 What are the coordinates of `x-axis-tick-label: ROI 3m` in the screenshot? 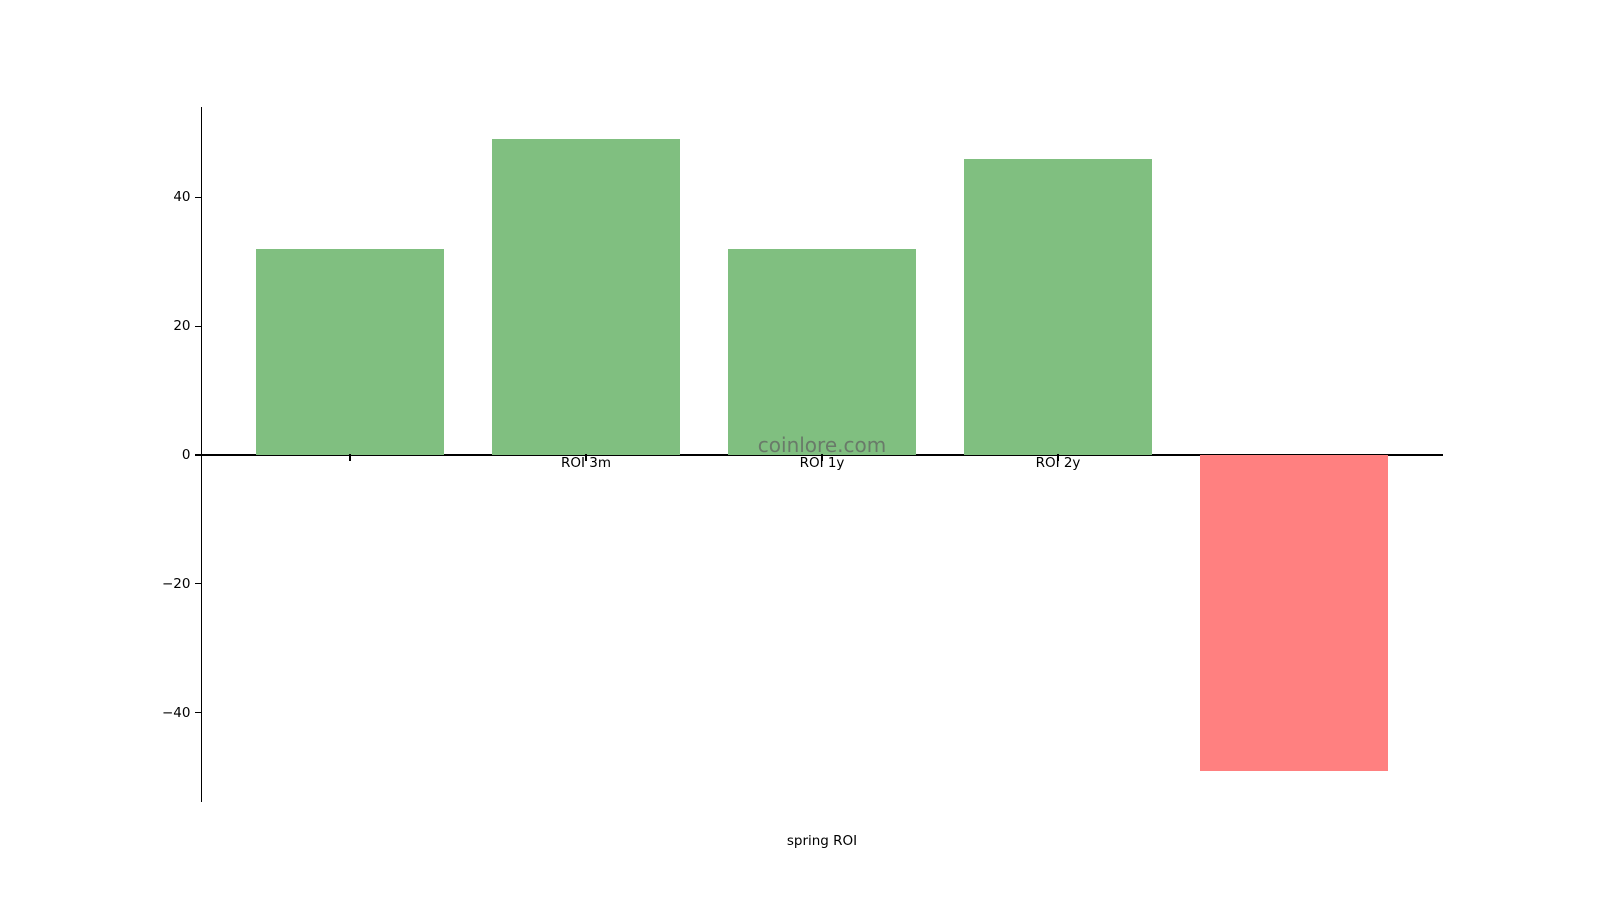 It's located at (586, 463).